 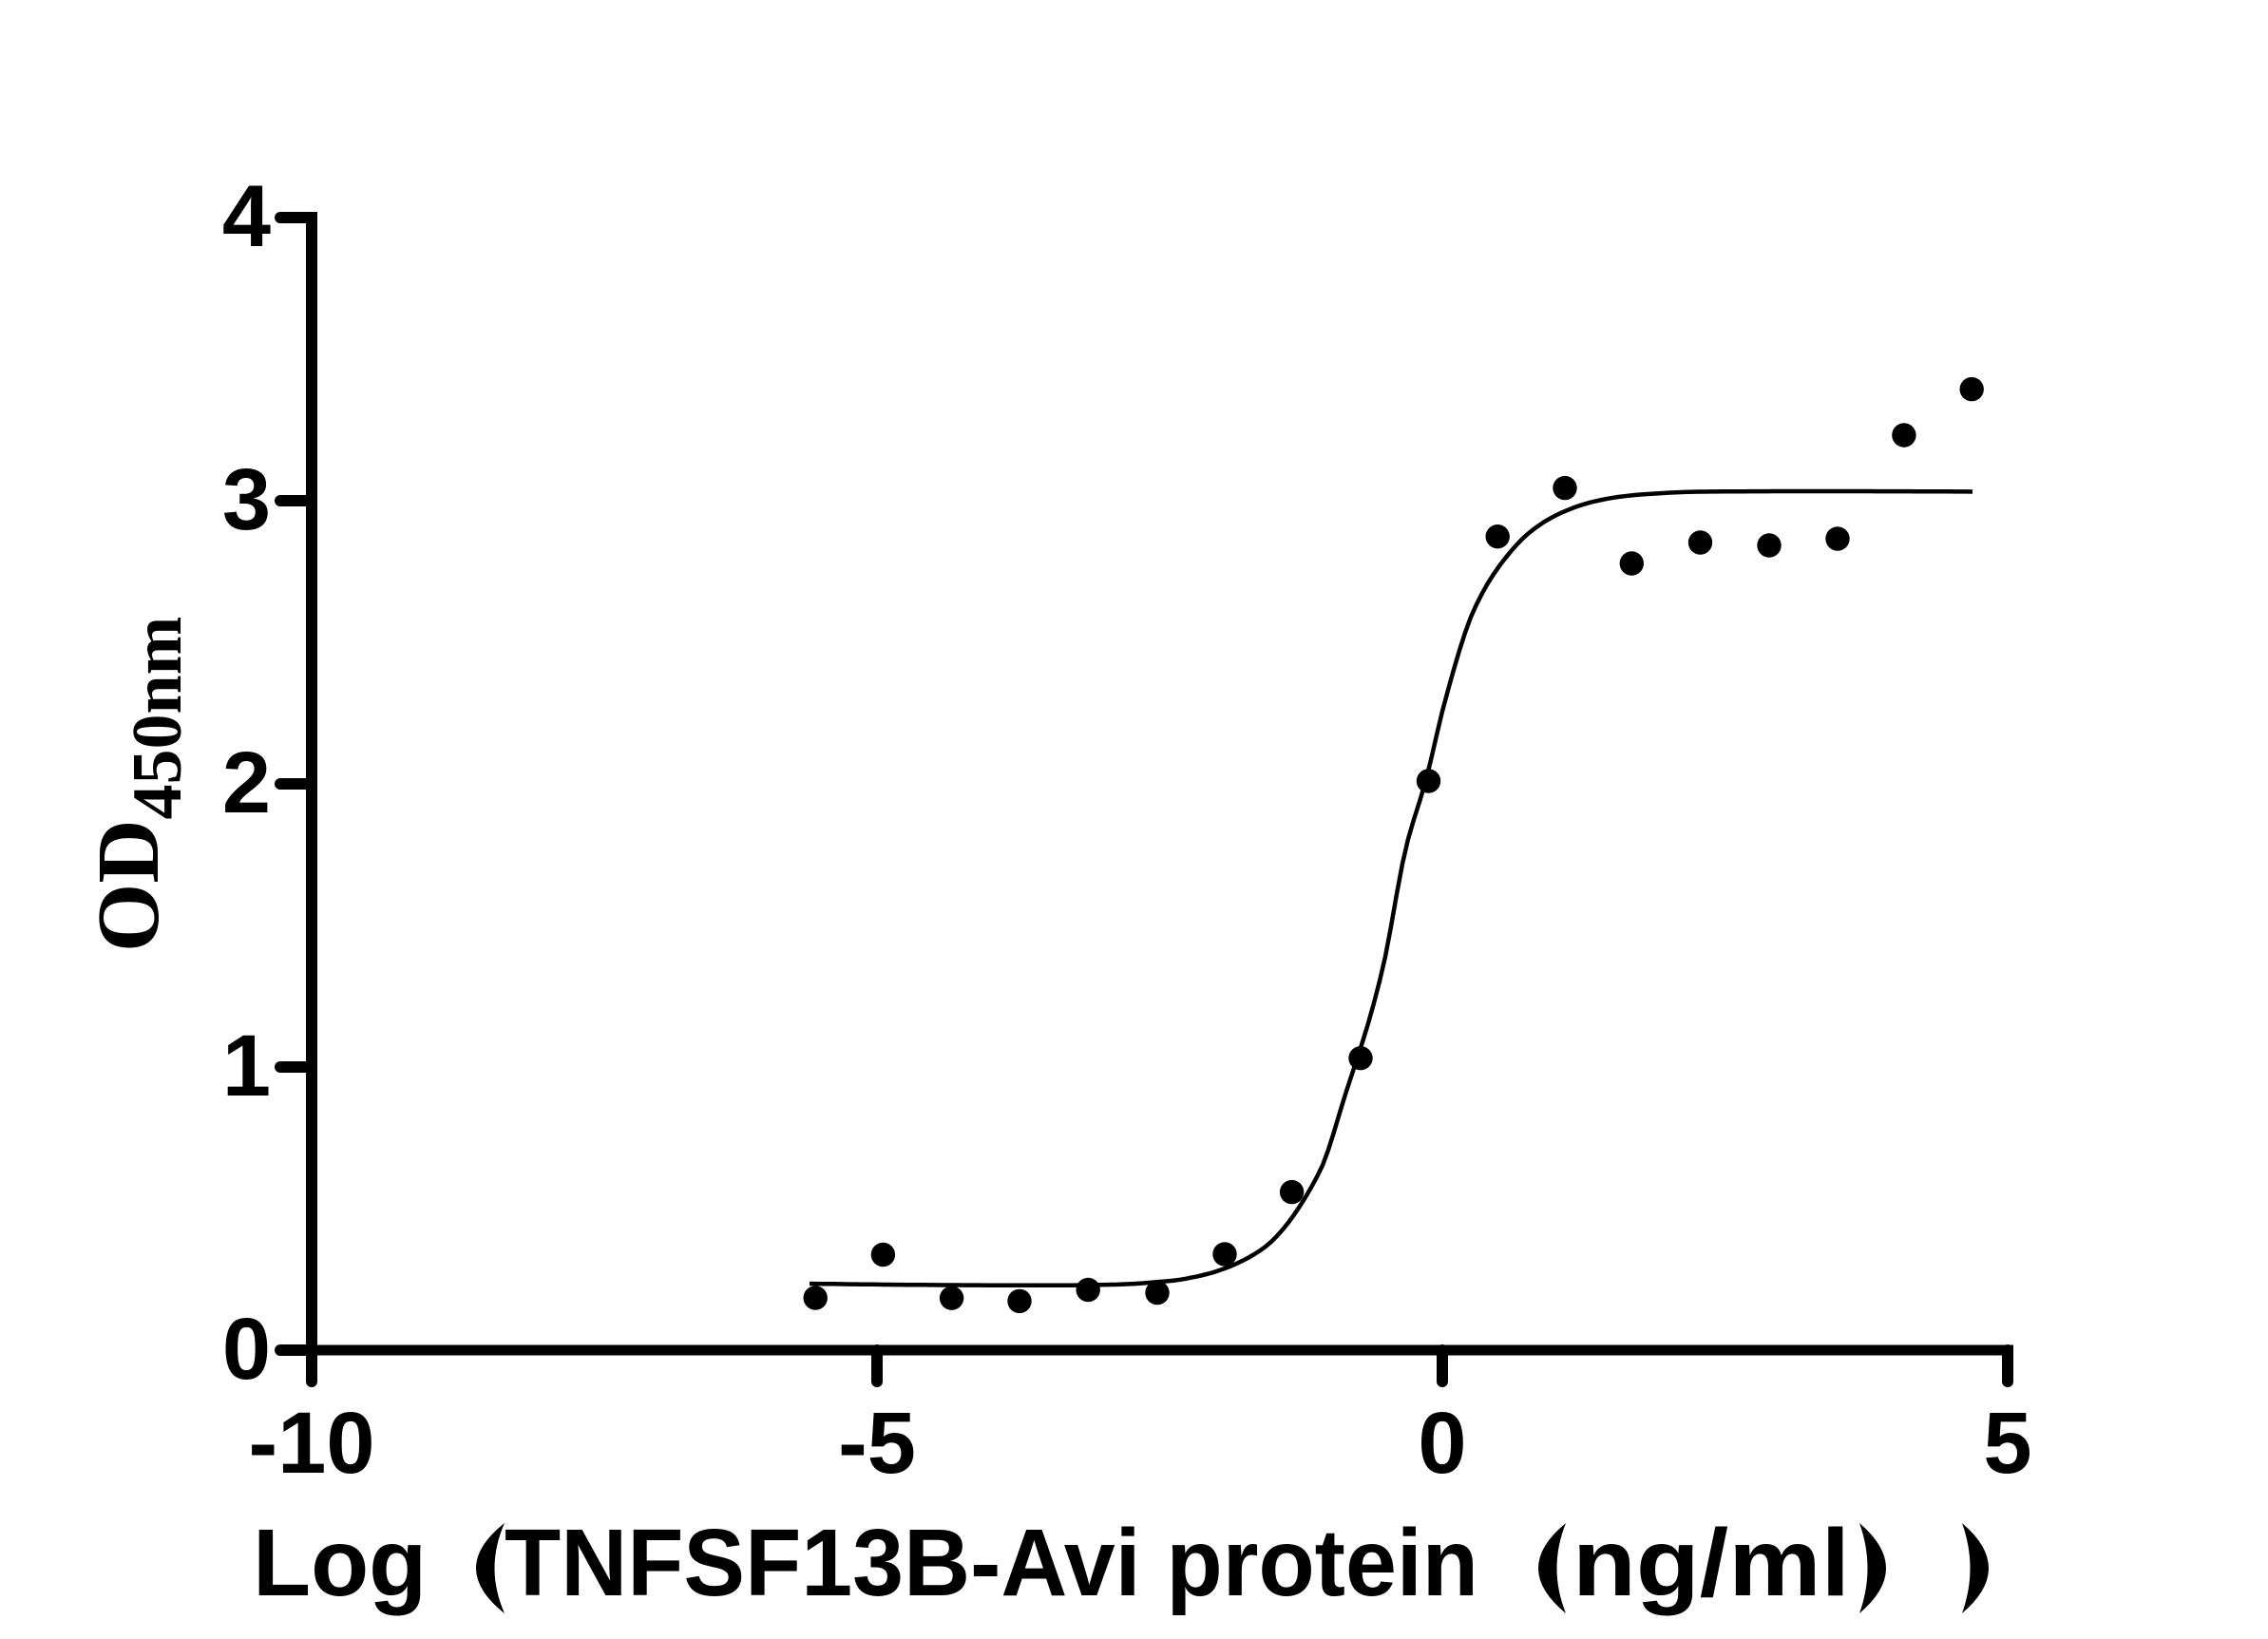 I want to click on svg-text: 1, so click(x=247, y=1066).